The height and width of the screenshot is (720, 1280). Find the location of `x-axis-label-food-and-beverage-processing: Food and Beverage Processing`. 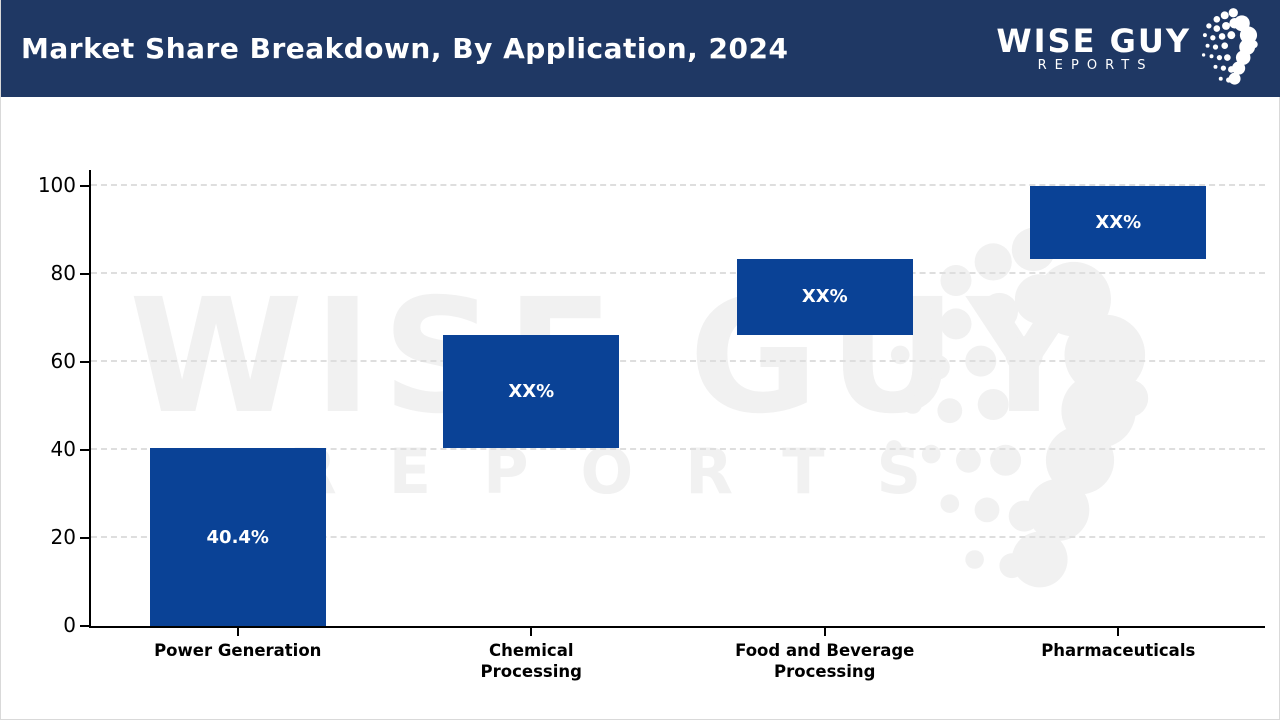

x-axis-label-food-and-beverage-processing: Food and Beverage Processing is located at coordinates (825, 661).